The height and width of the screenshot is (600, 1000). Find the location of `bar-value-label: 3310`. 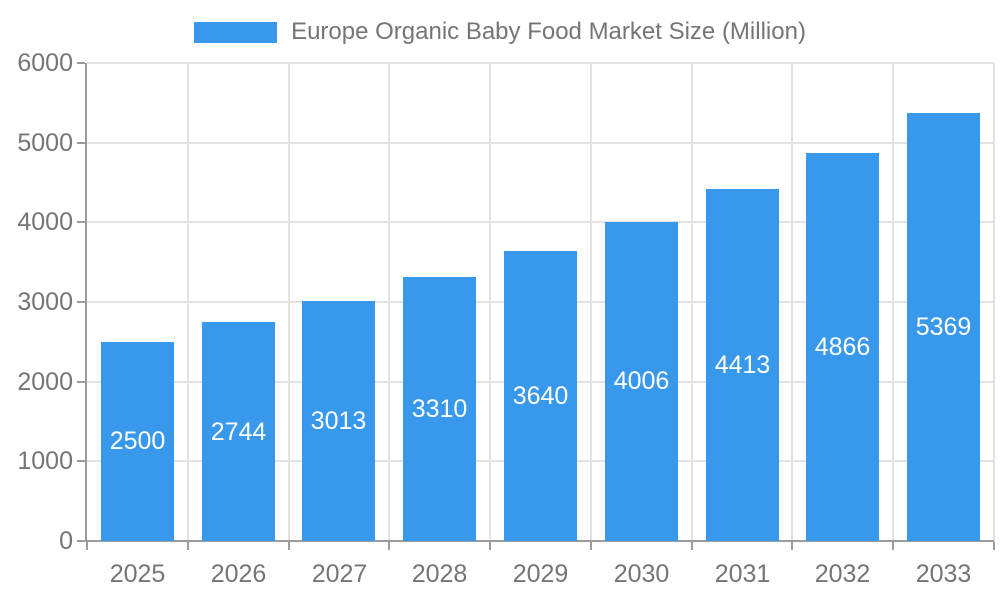

bar-value-label: 3310 is located at coordinates (439, 409).